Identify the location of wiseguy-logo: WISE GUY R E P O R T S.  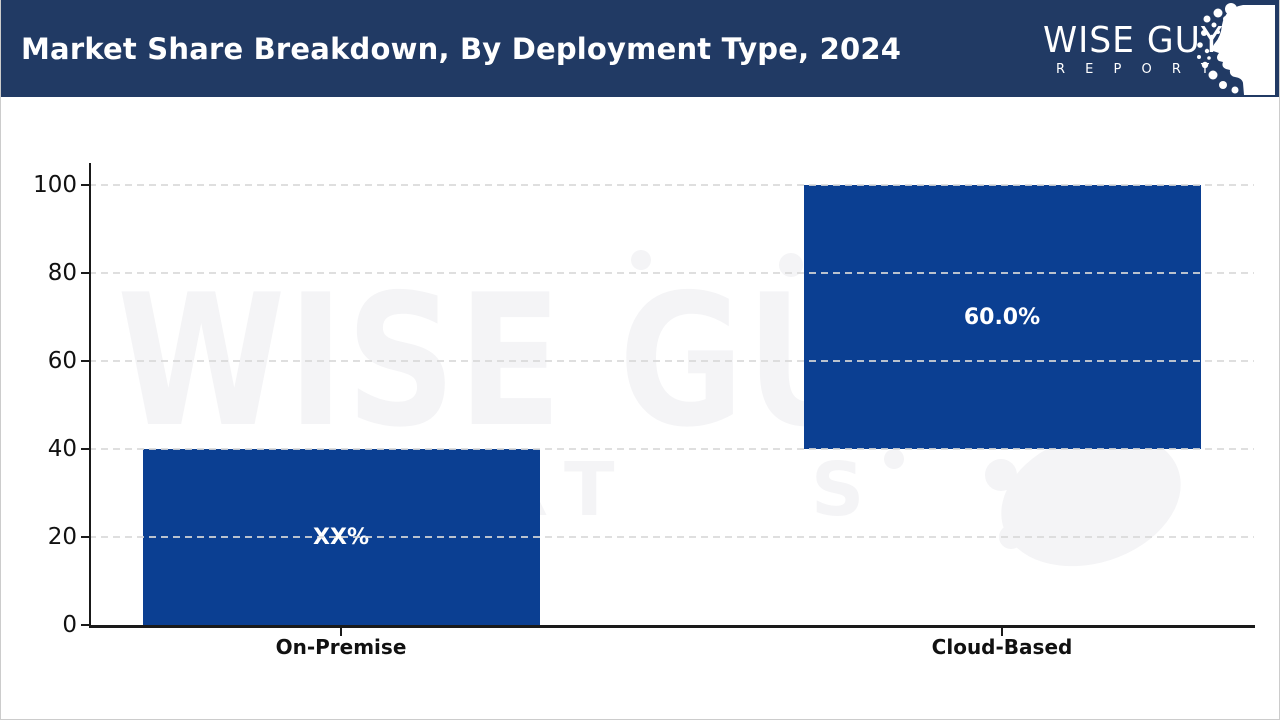
(1149, 48).